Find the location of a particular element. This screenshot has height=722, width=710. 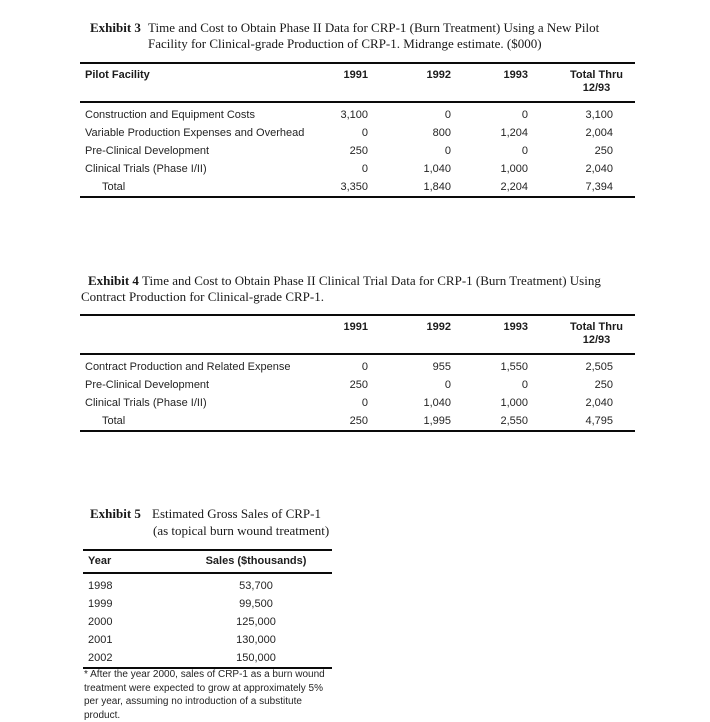

cell-1993: 2,550 is located at coordinates (514, 421).